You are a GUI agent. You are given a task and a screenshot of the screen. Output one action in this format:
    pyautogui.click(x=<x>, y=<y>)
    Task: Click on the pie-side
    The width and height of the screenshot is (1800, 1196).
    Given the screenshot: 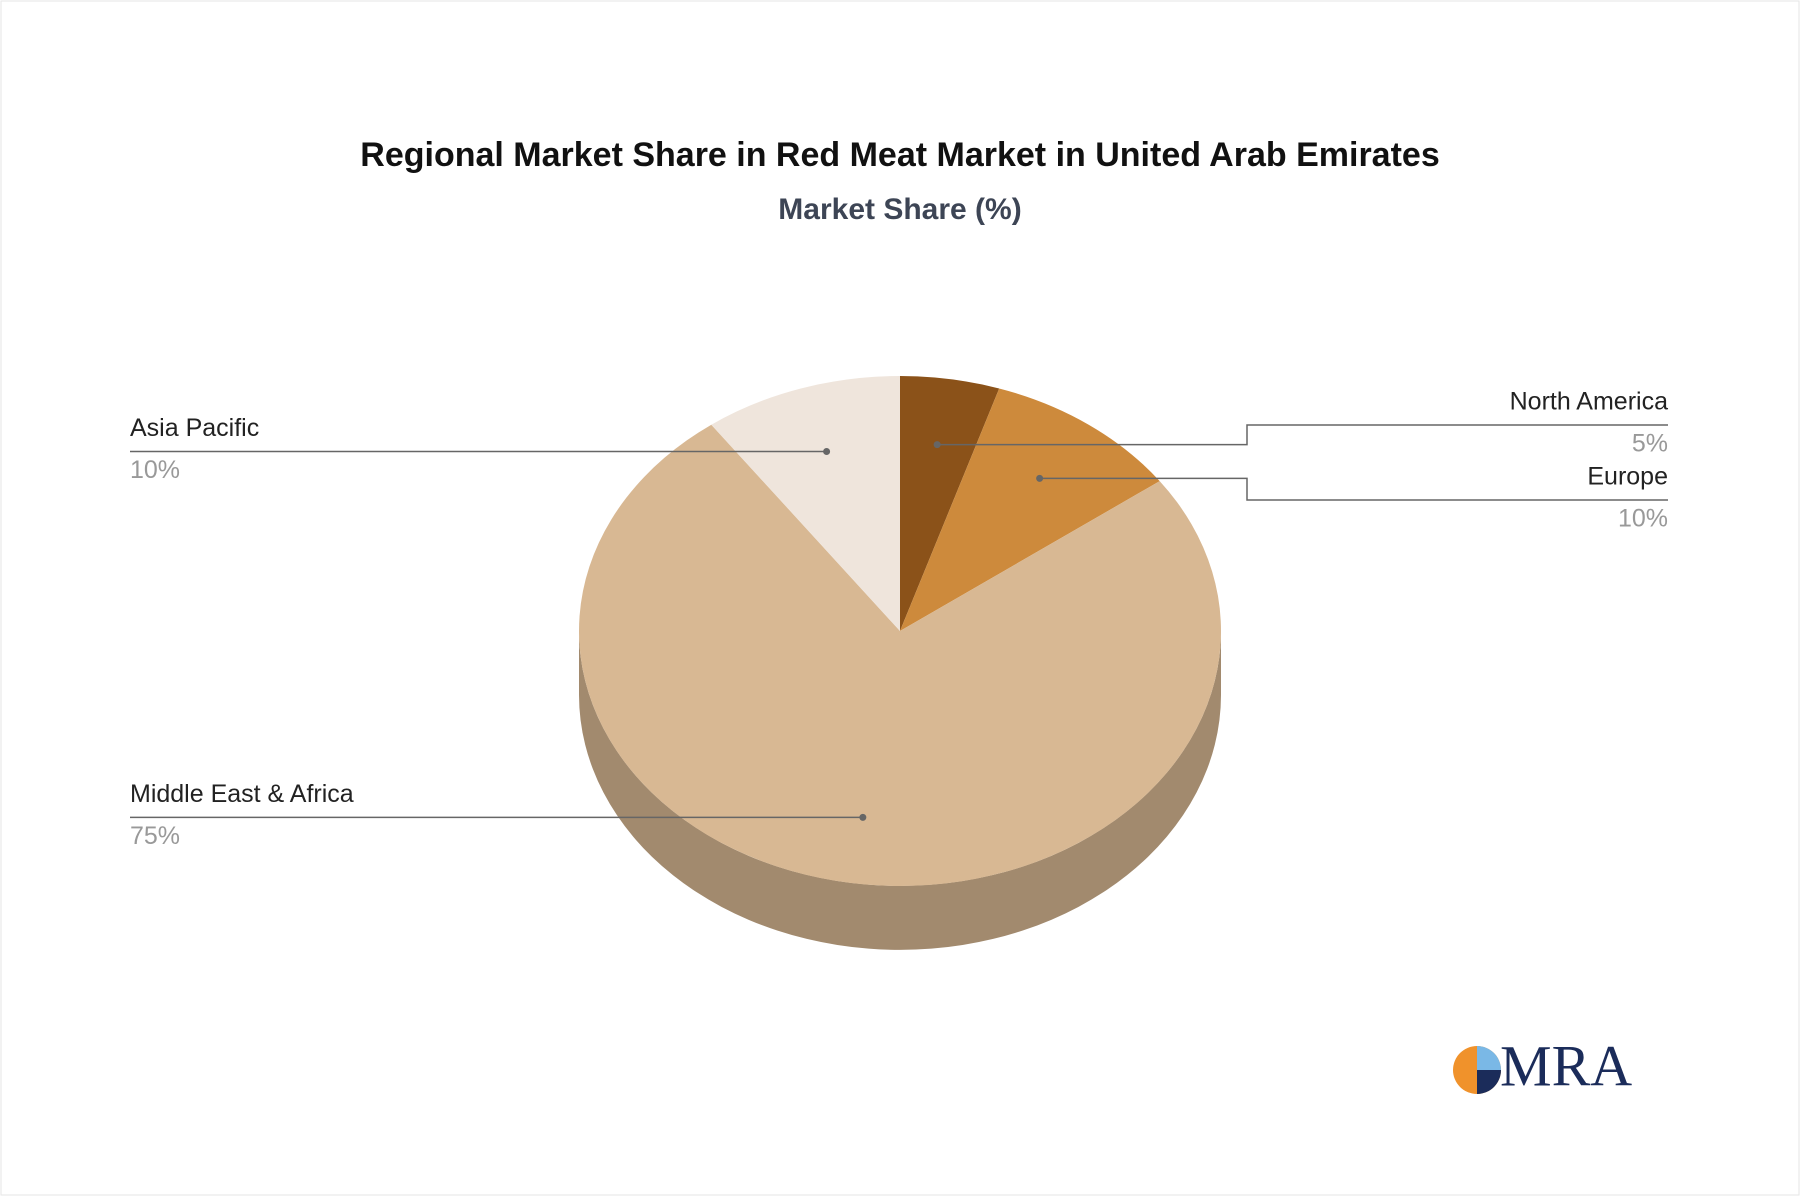 What is the action you would take?
    pyautogui.click(x=900, y=790)
    